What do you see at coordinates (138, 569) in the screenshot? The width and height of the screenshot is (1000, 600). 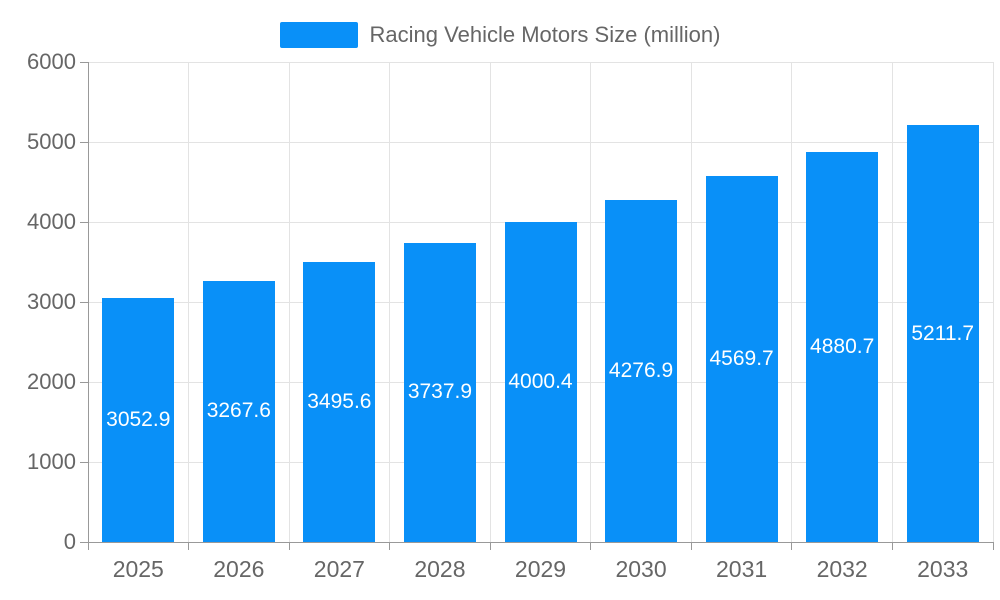 I see `x-axis-category-label: 2025` at bounding box center [138, 569].